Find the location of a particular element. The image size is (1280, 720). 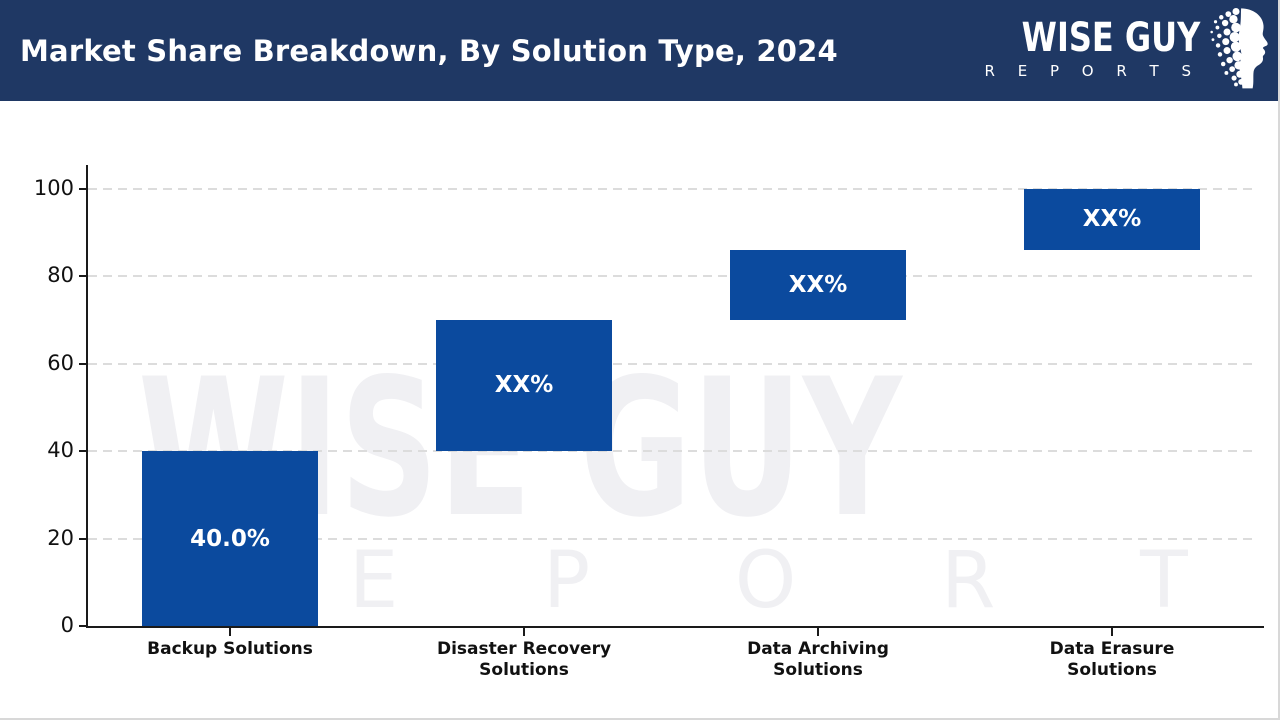

logo-brand-name: WISE GUY is located at coordinates (1110, 38).